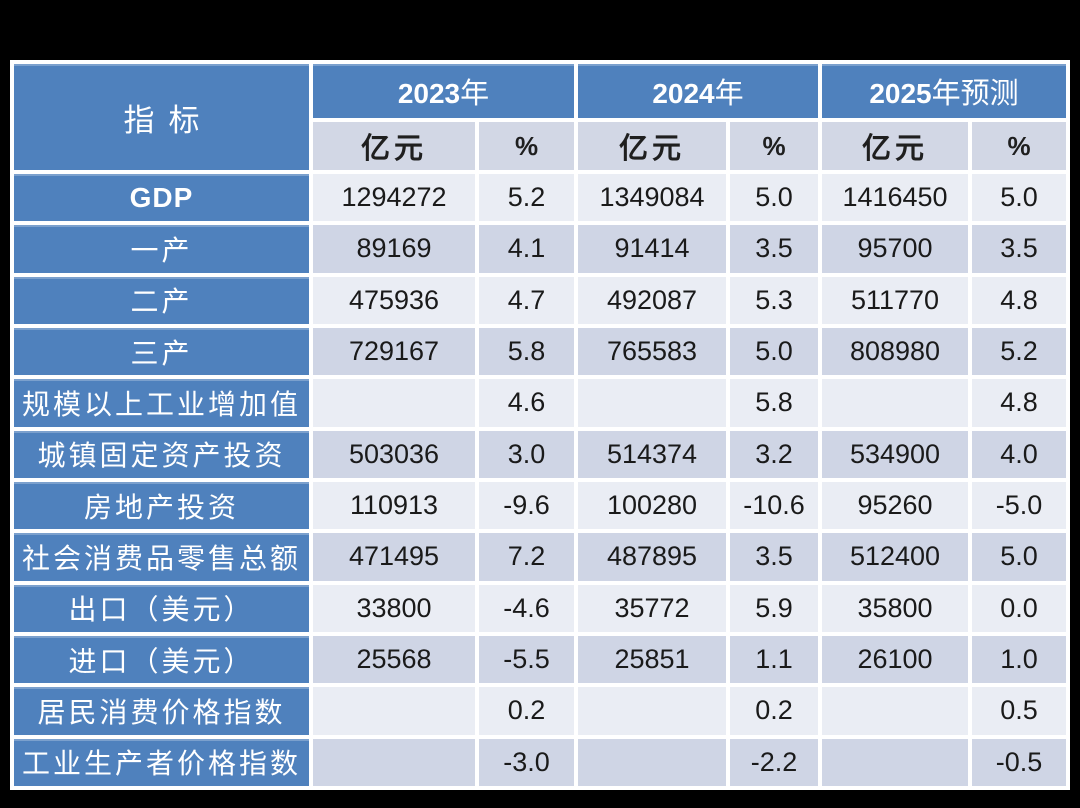 The image size is (1080, 808). What do you see at coordinates (652, 454) in the screenshot?
I see `value-cell: 514374` at bounding box center [652, 454].